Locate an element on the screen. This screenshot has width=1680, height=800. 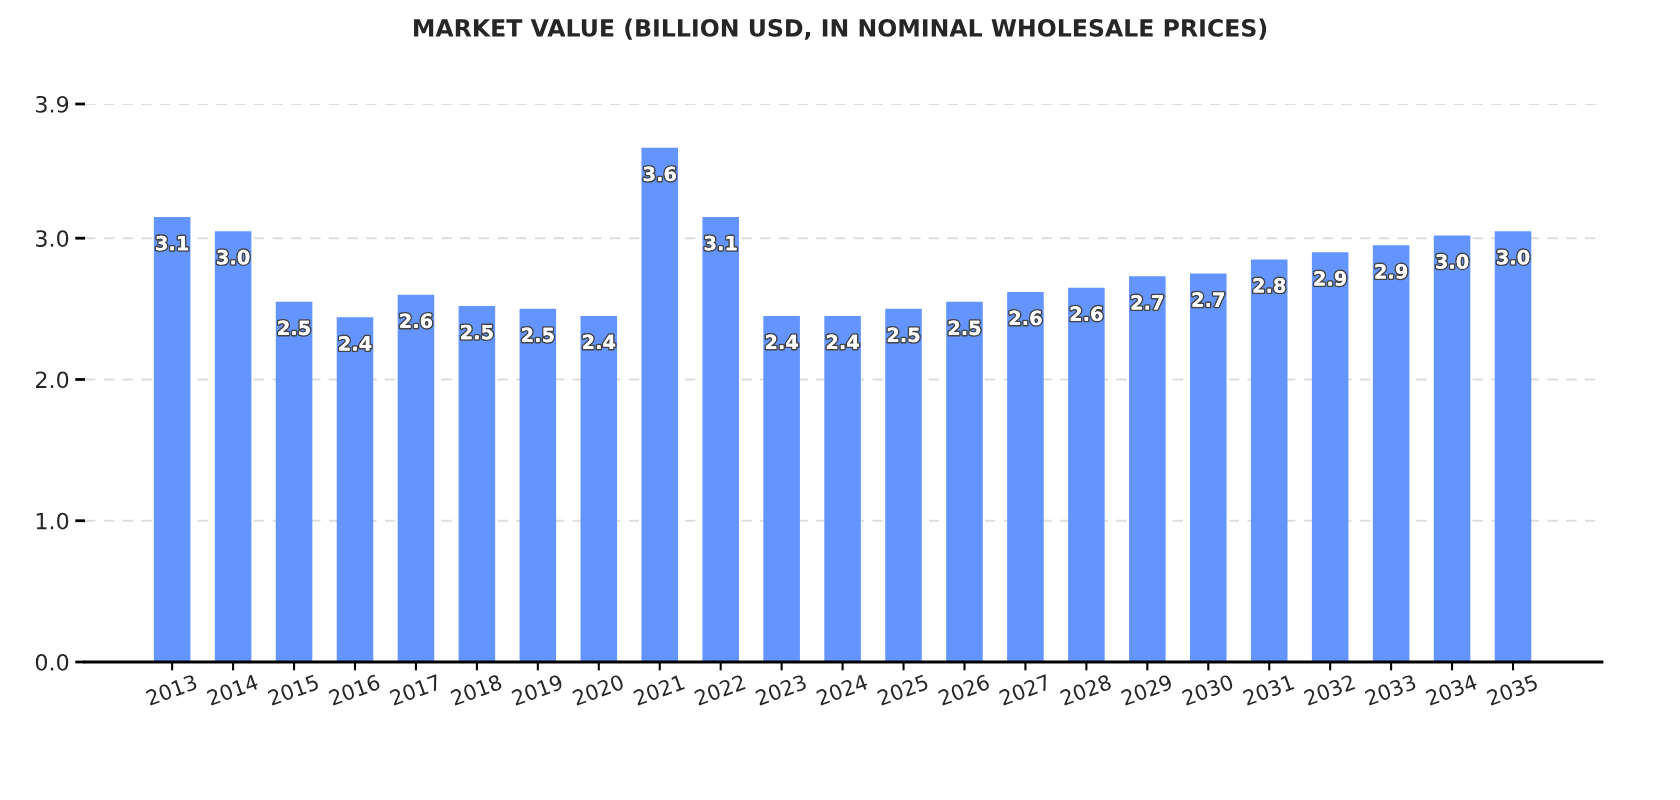
x-tick-label: 2035 is located at coordinates (1512, 690).